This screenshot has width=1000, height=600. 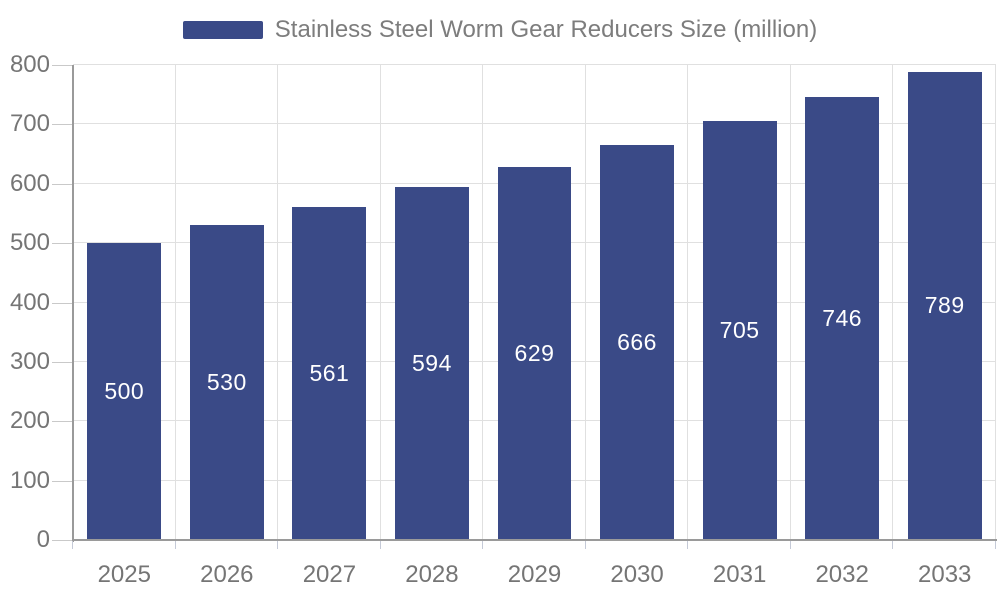 I want to click on bar-value-label: 629, so click(x=534, y=352).